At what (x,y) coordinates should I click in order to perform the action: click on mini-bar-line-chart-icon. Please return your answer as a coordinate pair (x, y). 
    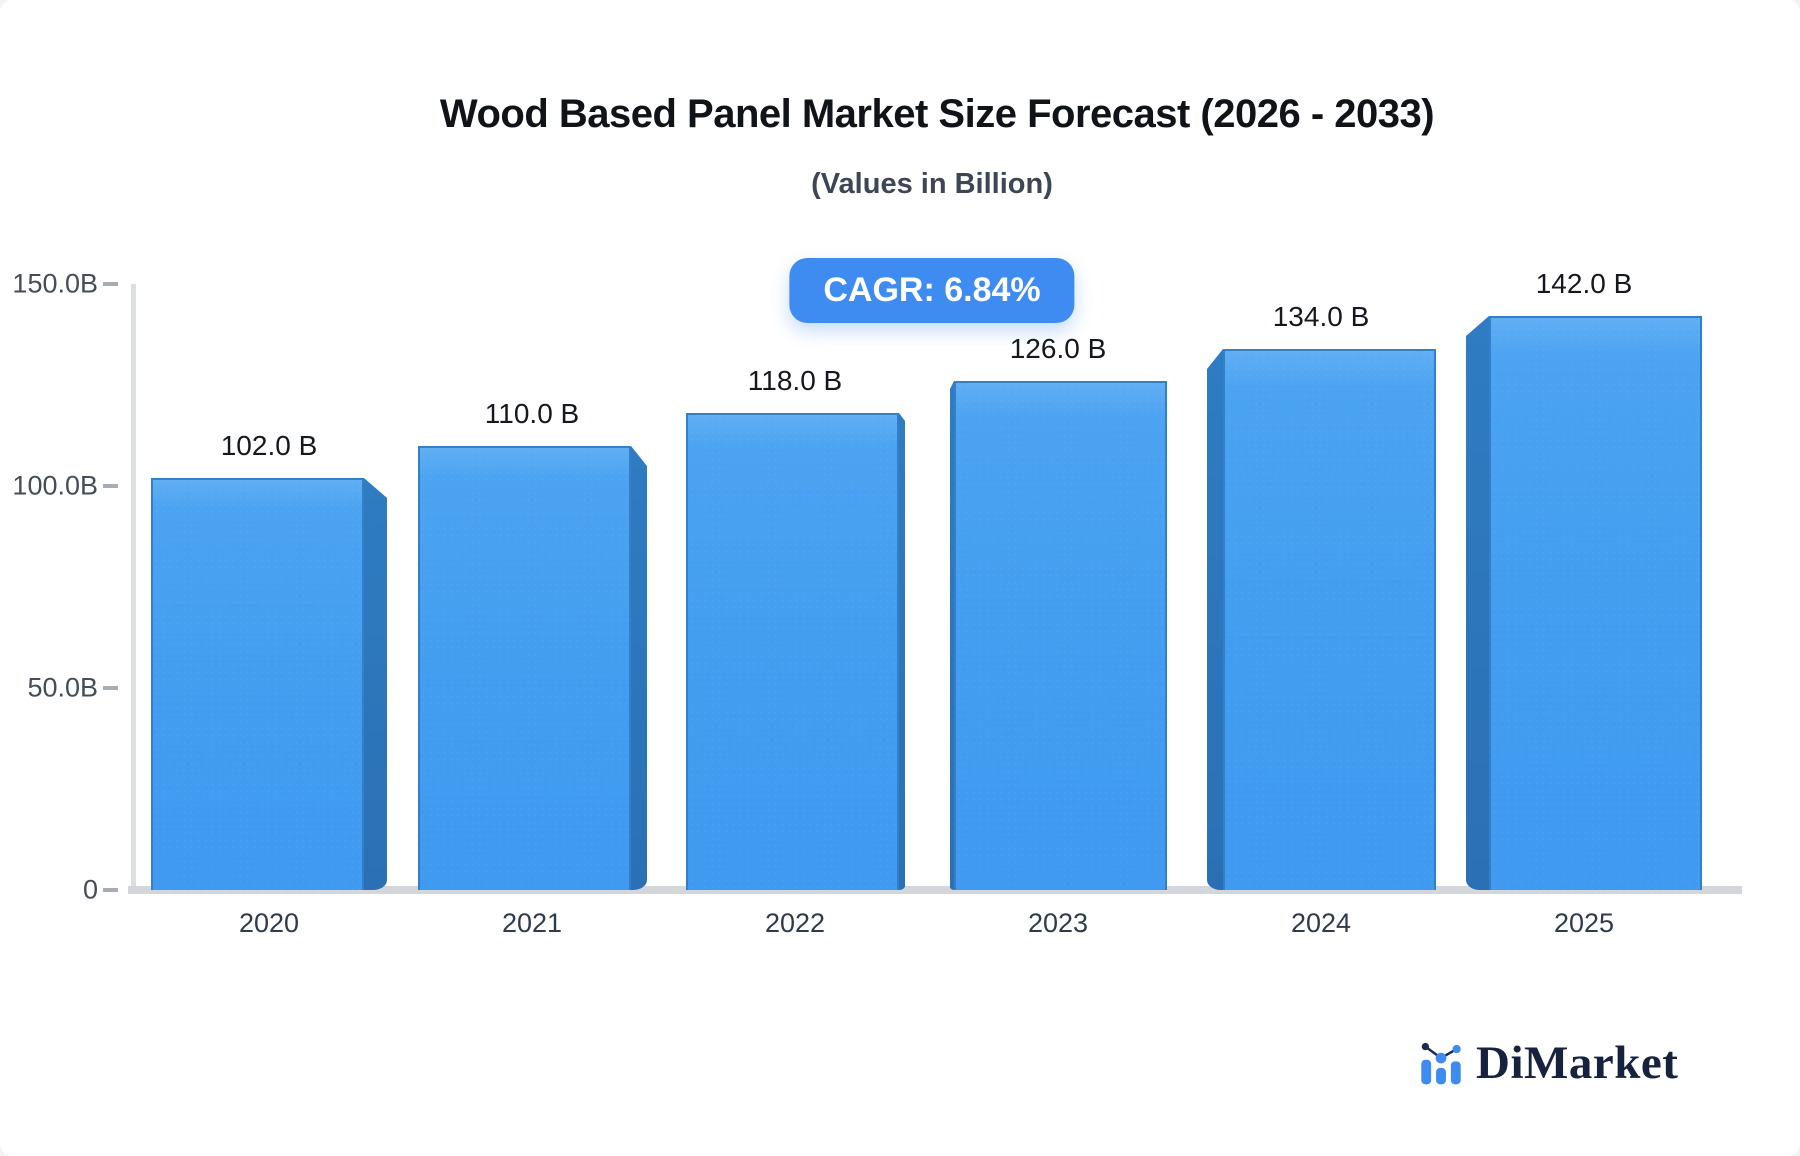
    Looking at the image, I should click on (1441, 1063).